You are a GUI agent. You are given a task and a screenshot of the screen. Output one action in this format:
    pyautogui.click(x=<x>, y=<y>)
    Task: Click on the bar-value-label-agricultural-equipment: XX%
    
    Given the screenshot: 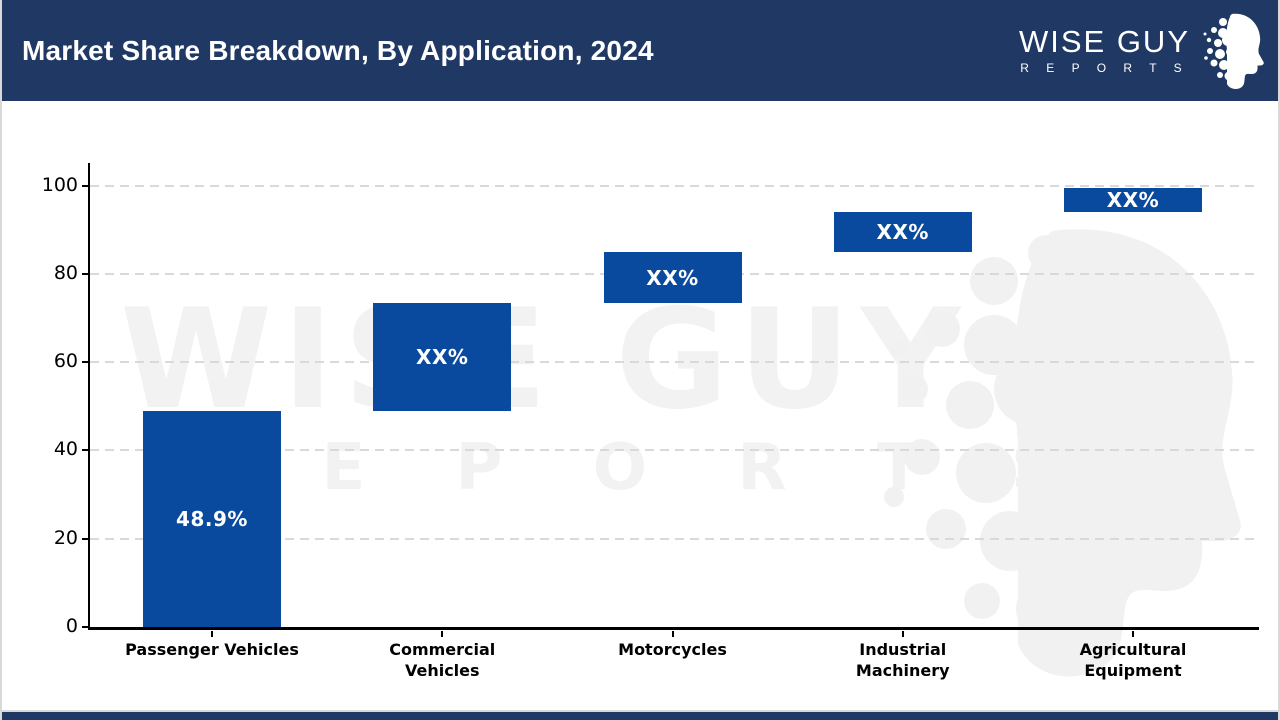 What is the action you would take?
    pyautogui.click(x=1133, y=199)
    